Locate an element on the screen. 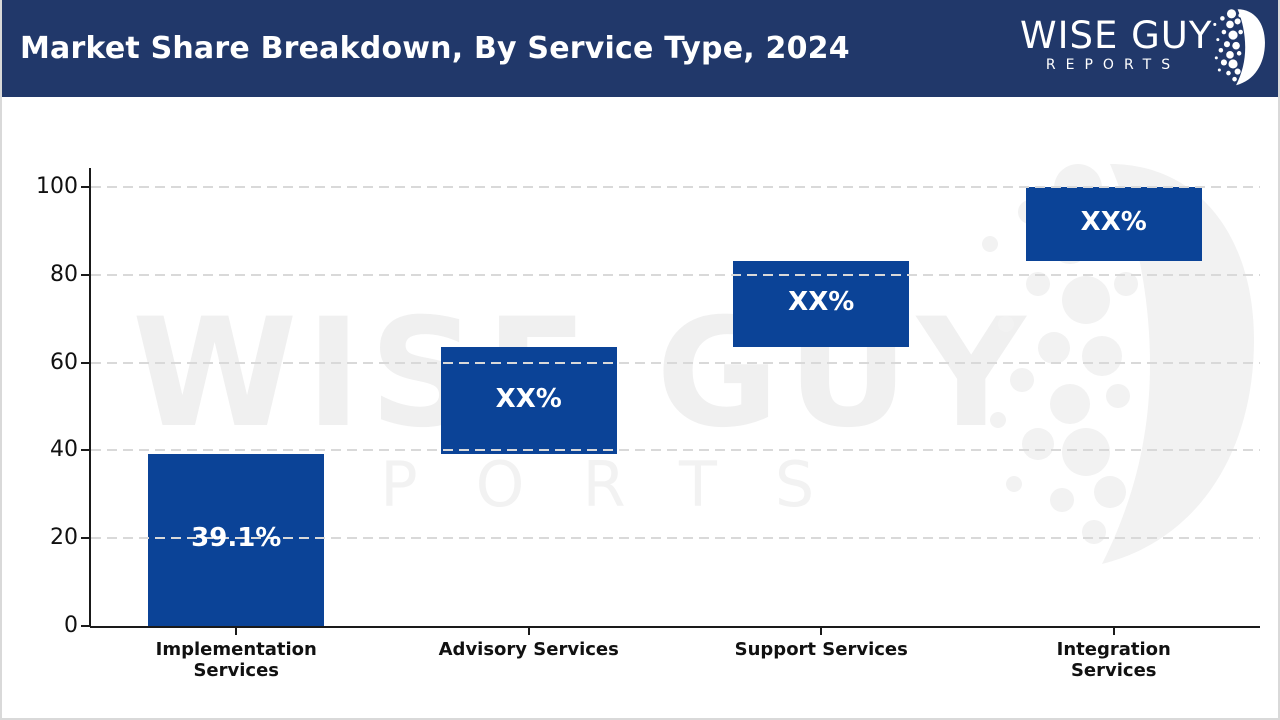 This screenshot has height=720, width=1280. wise-guy-logo: WISE GUY REPORTS is located at coordinates (1145, 48).